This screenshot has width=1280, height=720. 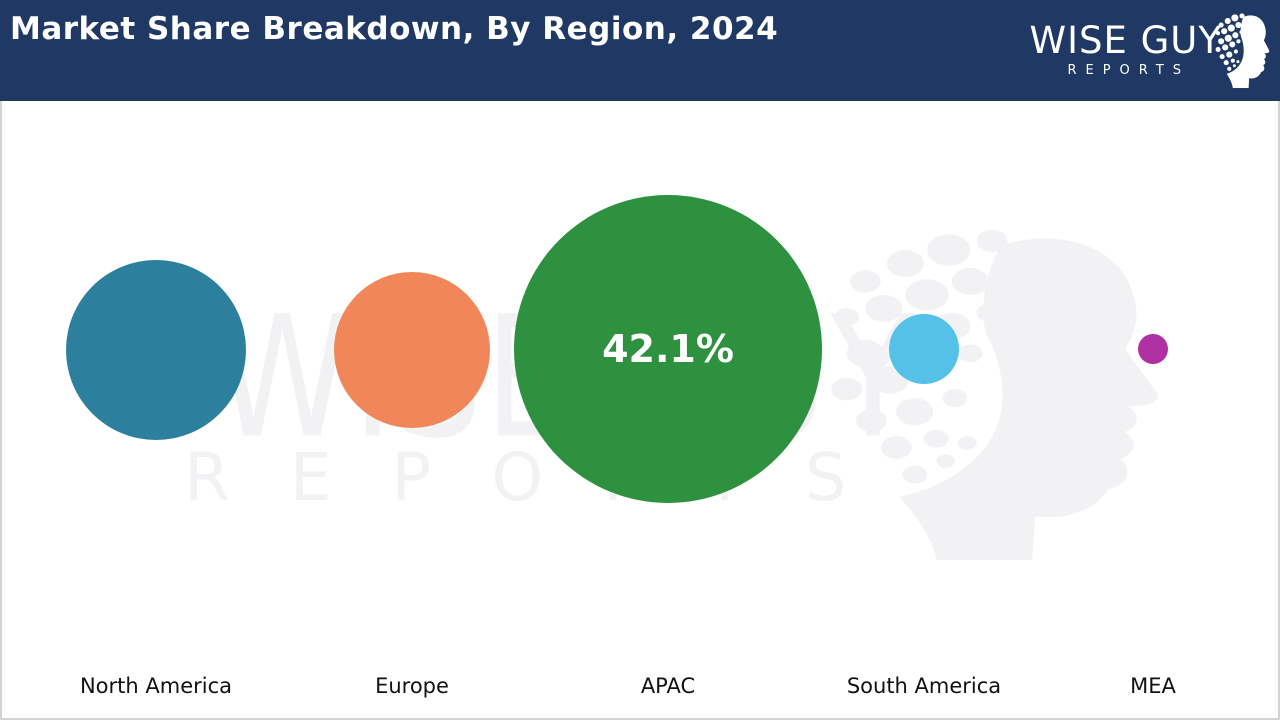 I want to click on region-label-apac: APAC, so click(x=668, y=686).